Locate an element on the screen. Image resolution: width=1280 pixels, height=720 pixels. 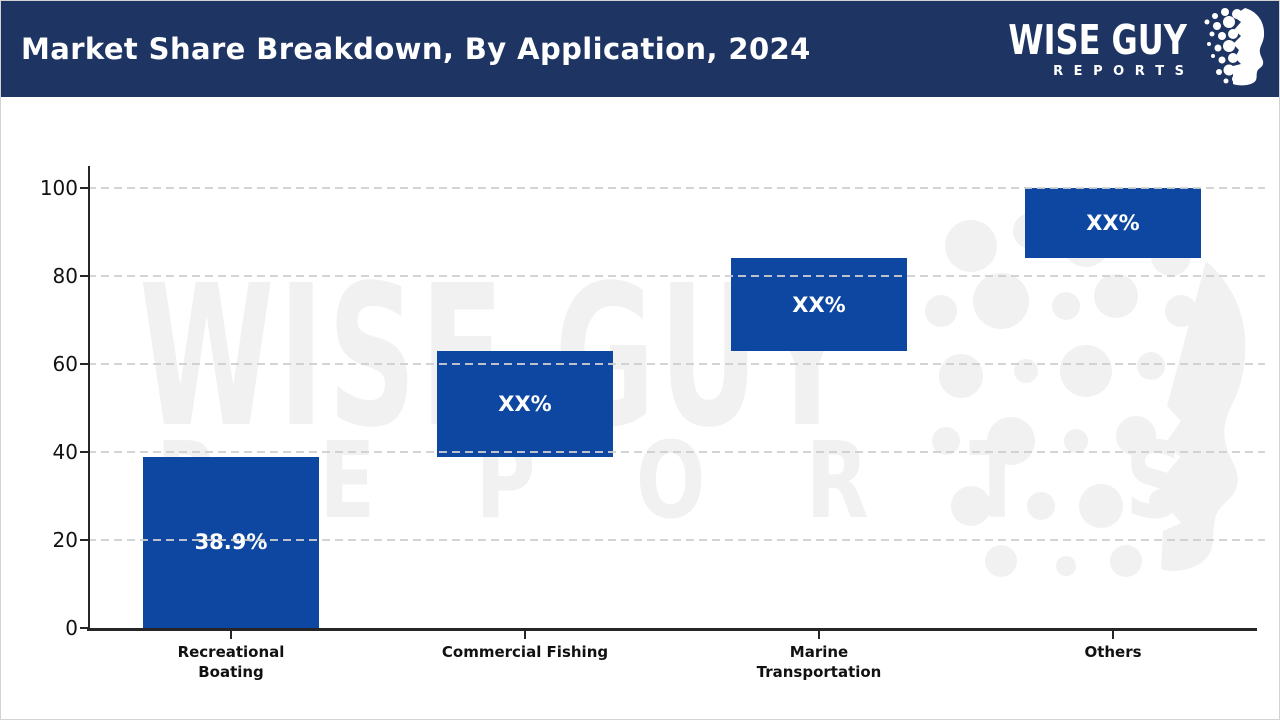
y-axis-spine is located at coordinates (89, 398).